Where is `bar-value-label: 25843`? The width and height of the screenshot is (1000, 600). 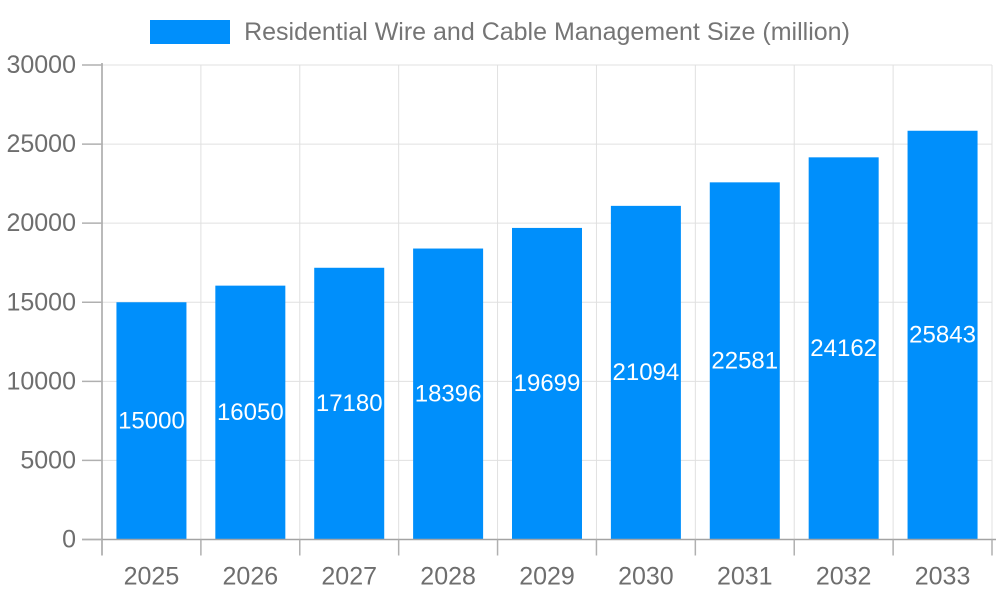
bar-value-label: 25843 is located at coordinates (942, 335).